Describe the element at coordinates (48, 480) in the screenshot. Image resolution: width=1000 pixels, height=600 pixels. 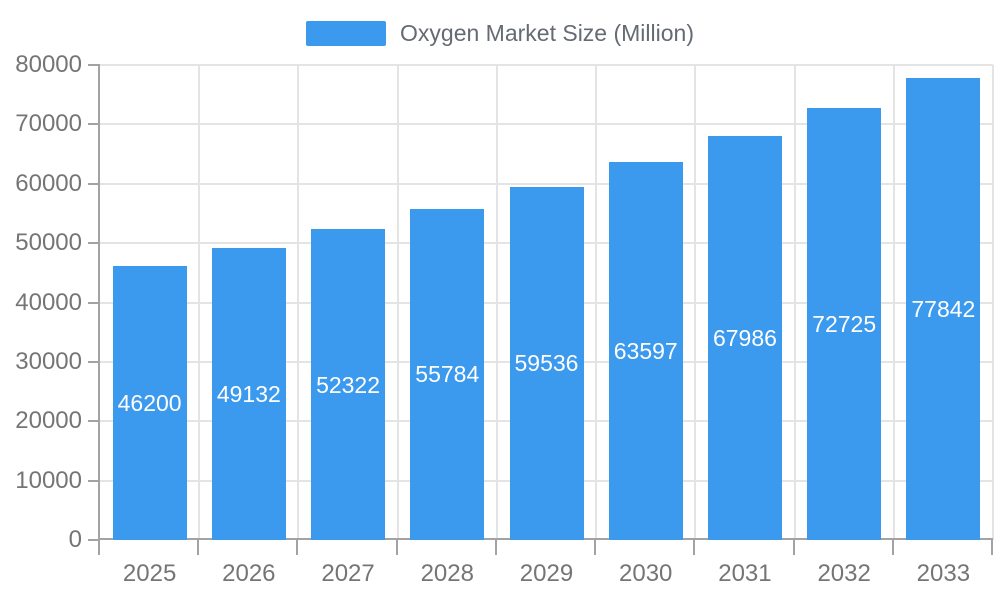
I see `y-axis-label: 10000` at that location.